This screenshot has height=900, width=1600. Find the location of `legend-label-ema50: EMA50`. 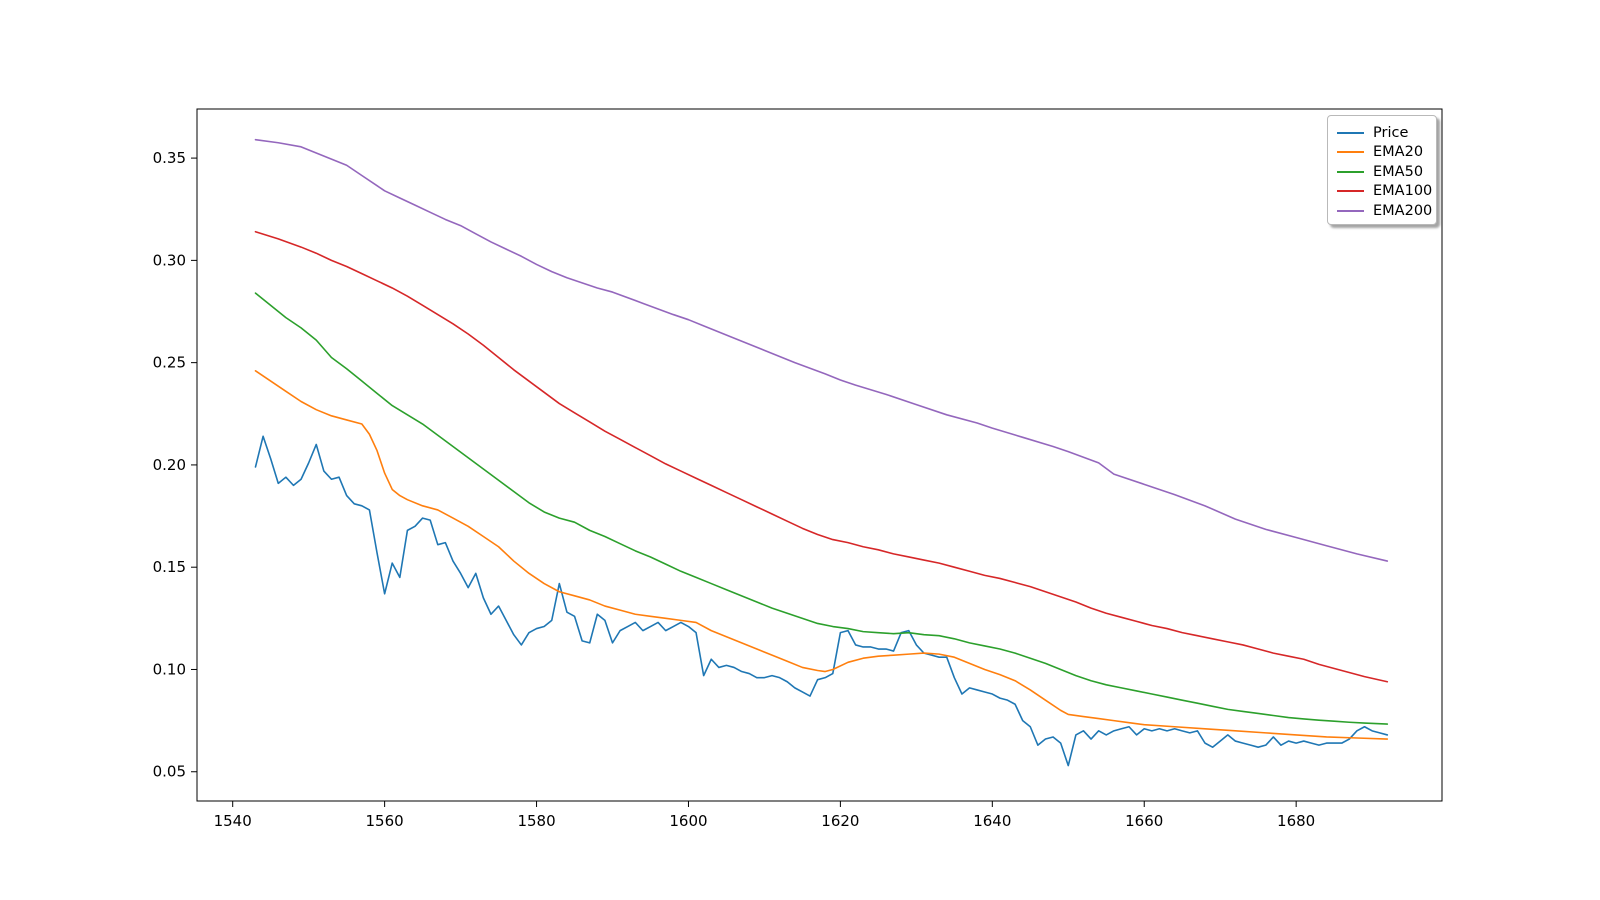

legend-label-ema50: EMA50 is located at coordinates (1398, 171).